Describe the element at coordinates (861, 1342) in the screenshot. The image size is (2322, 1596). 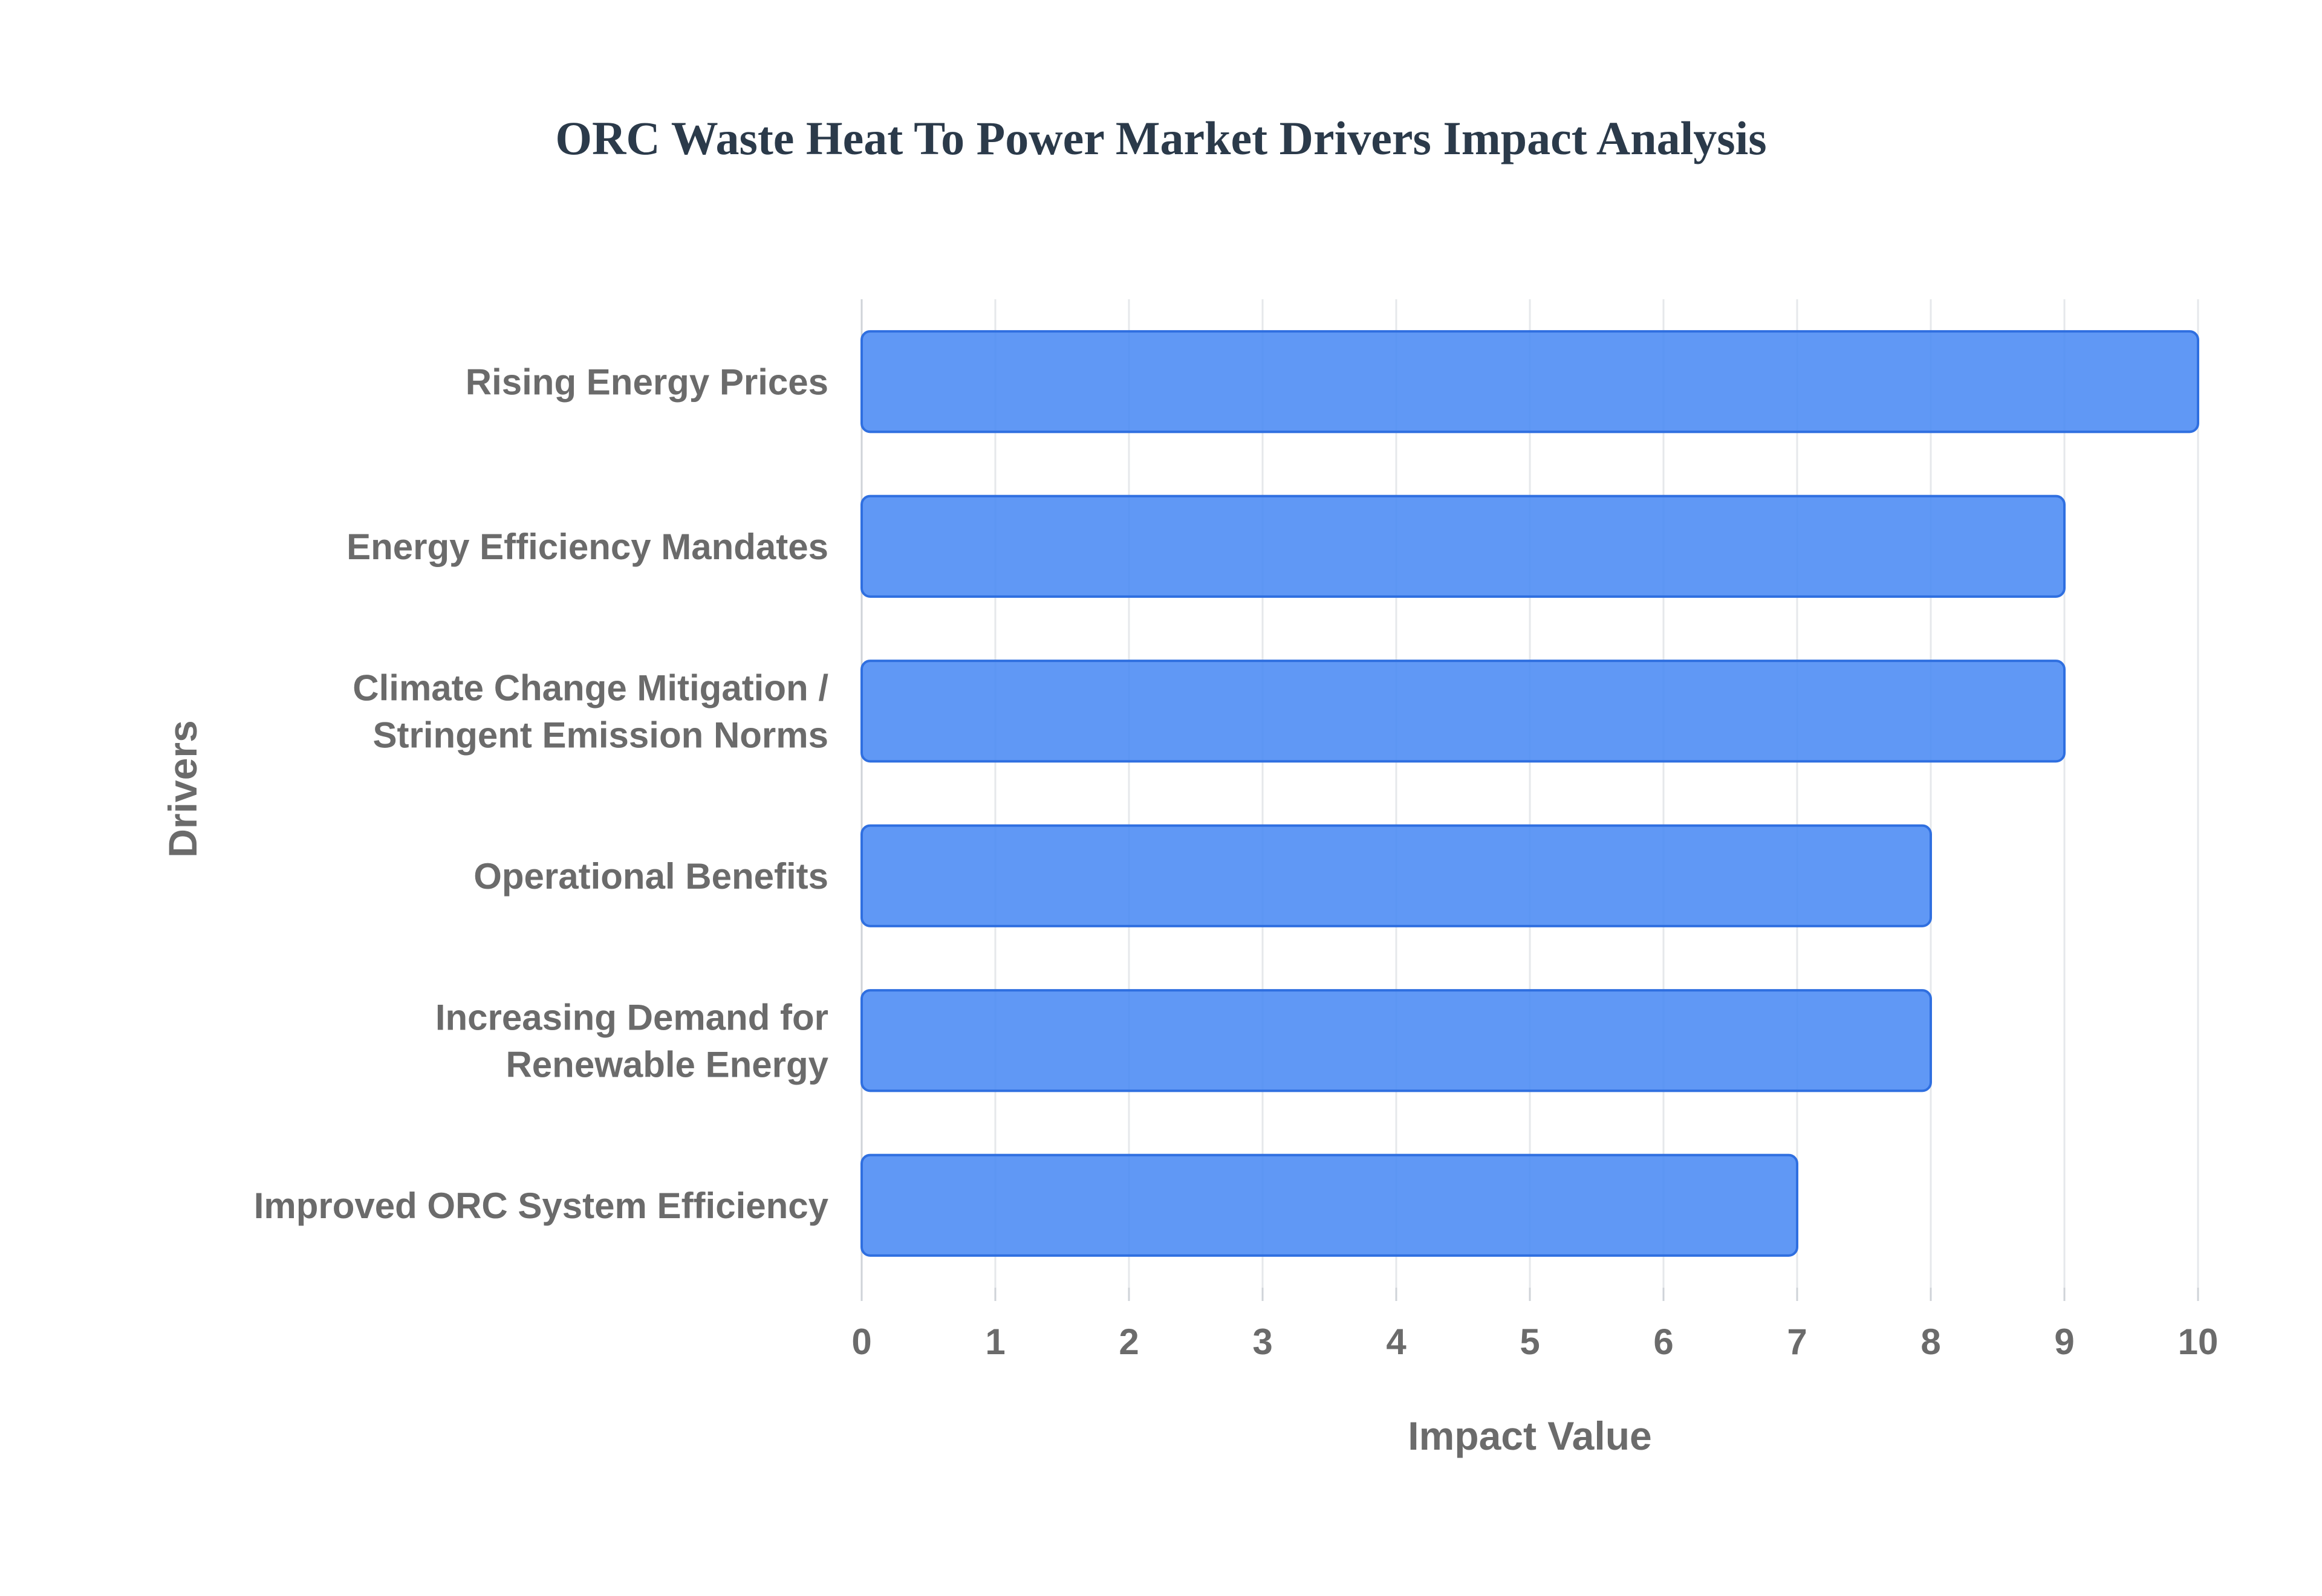
I see `x-tick-label: 0` at that location.